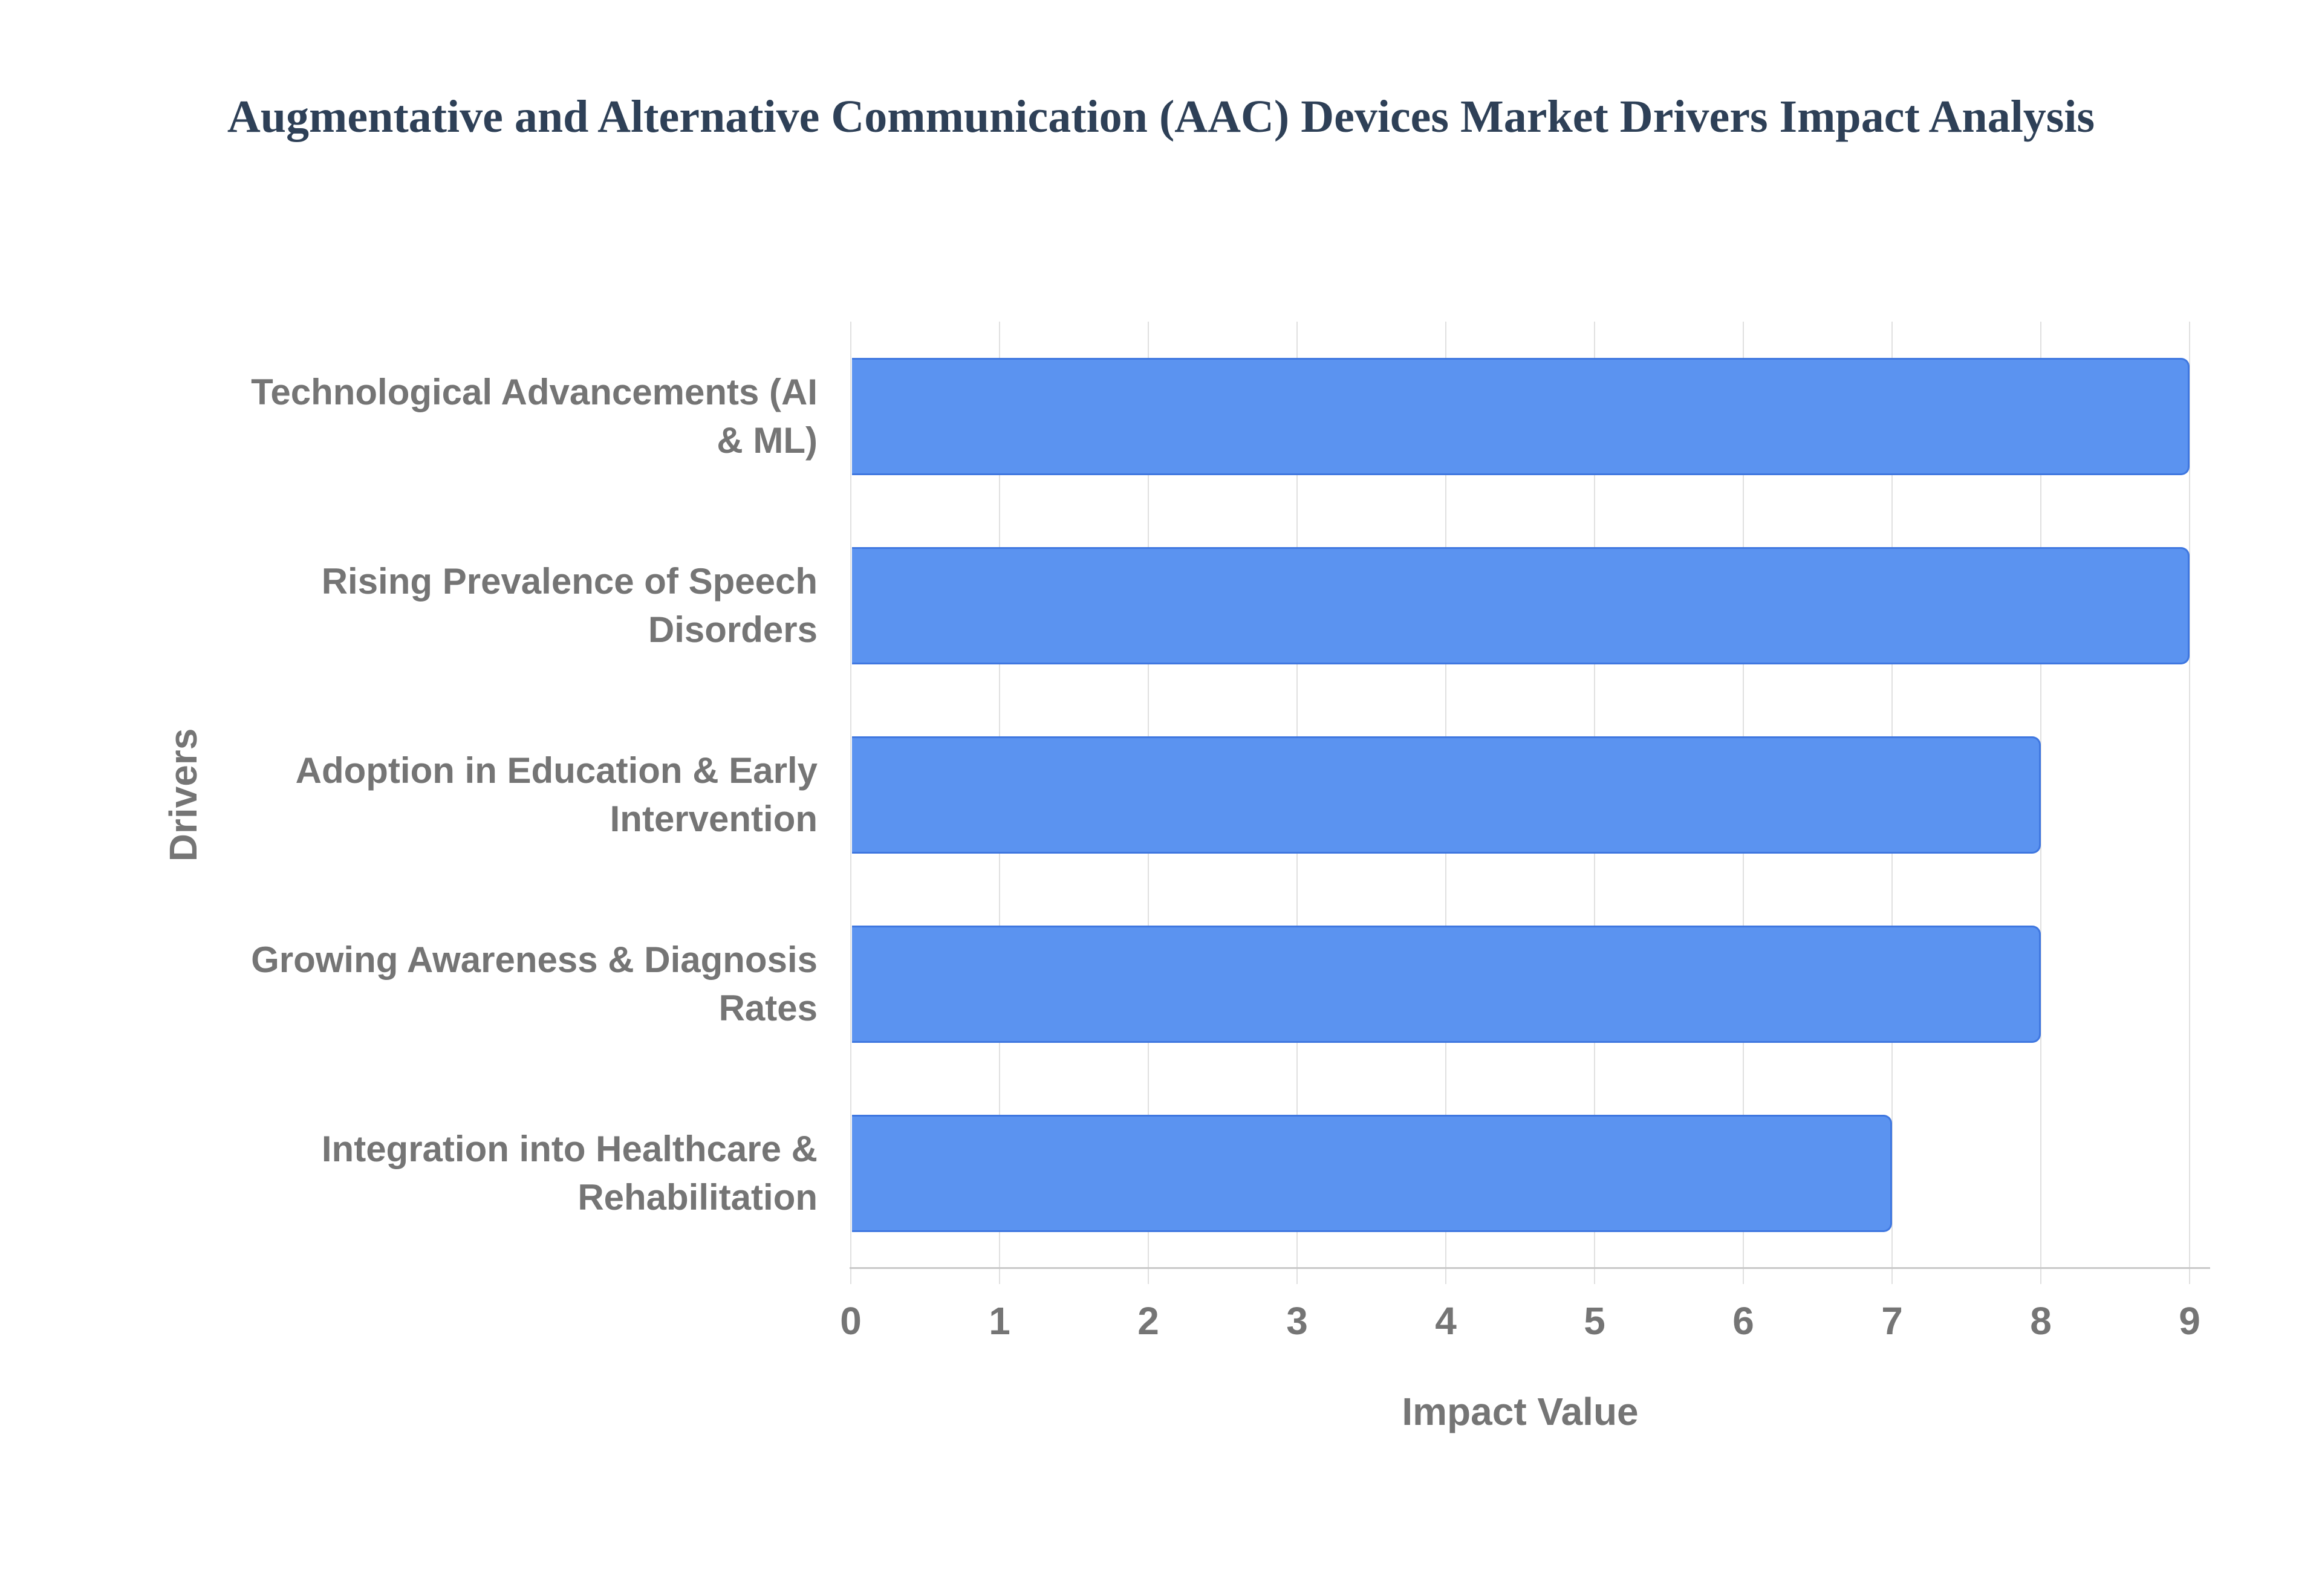 Image resolution: width=2322 pixels, height=1596 pixels. I want to click on category-label-line: Integration into Healthcare &, so click(569, 1149).